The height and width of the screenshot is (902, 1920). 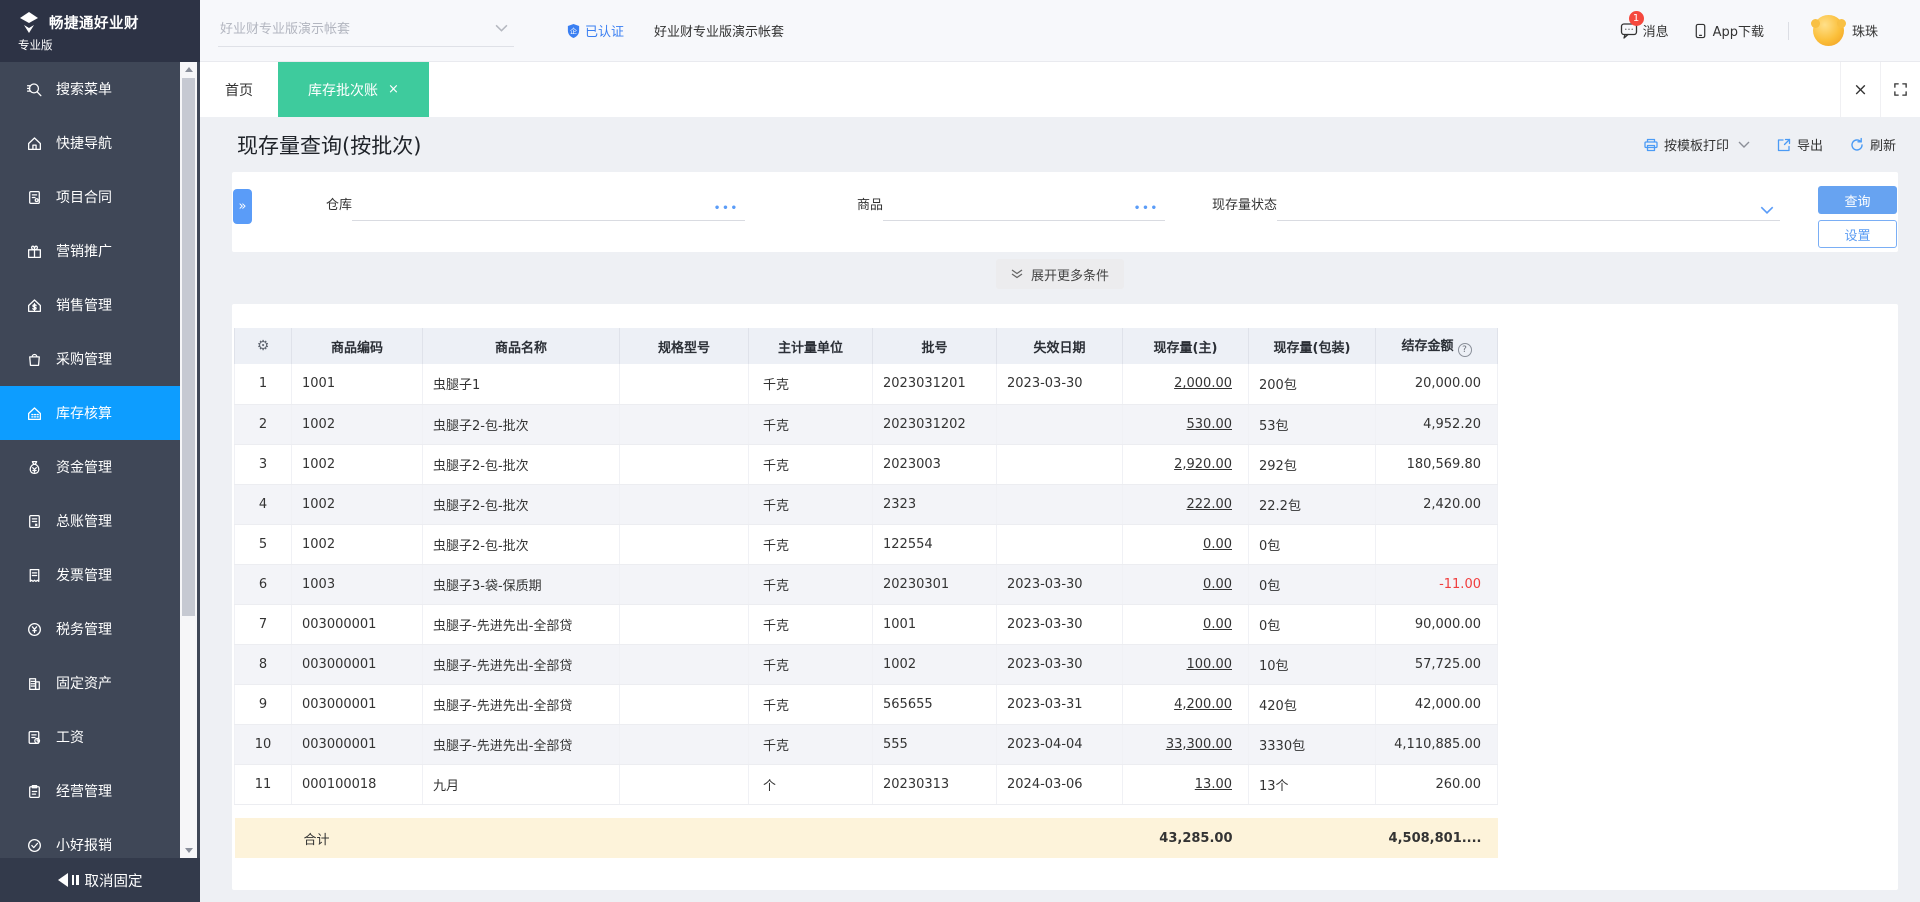 What do you see at coordinates (188, 347) in the screenshot?
I see `scrollbar-thumb` at bounding box center [188, 347].